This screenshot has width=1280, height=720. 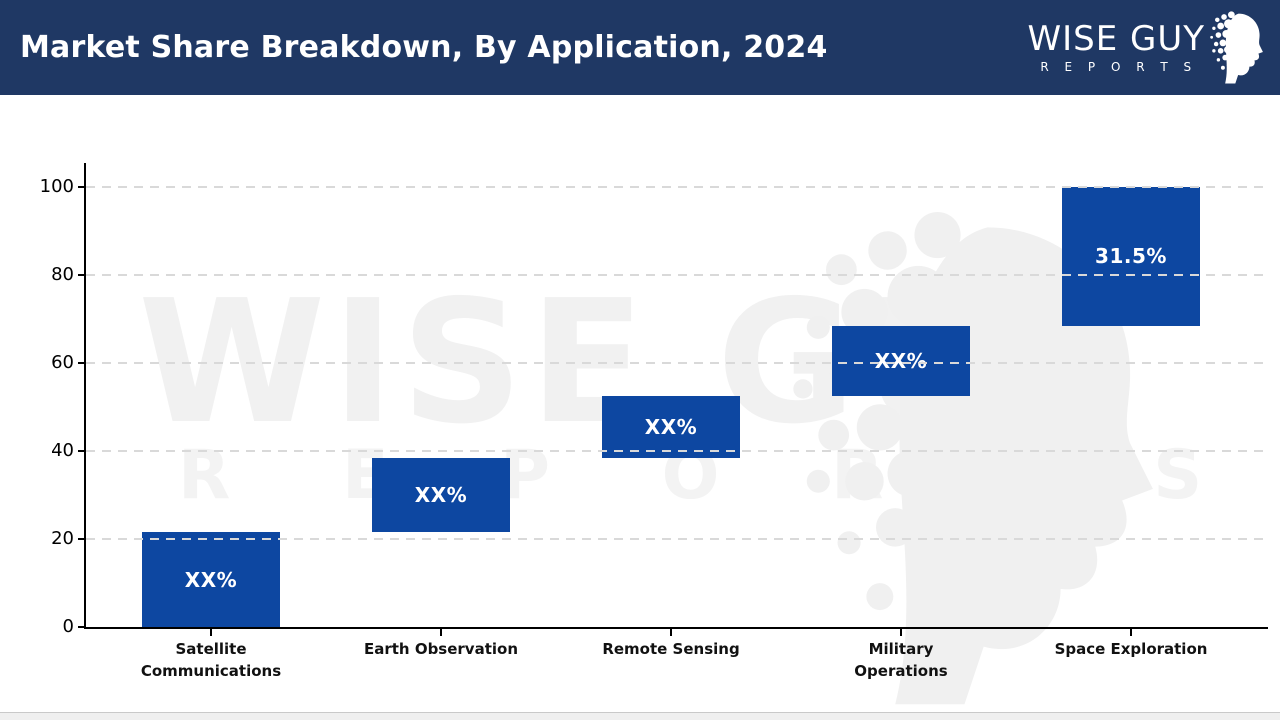 I want to click on logo-wordmark: WISE GUY, so click(x=1116, y=38).